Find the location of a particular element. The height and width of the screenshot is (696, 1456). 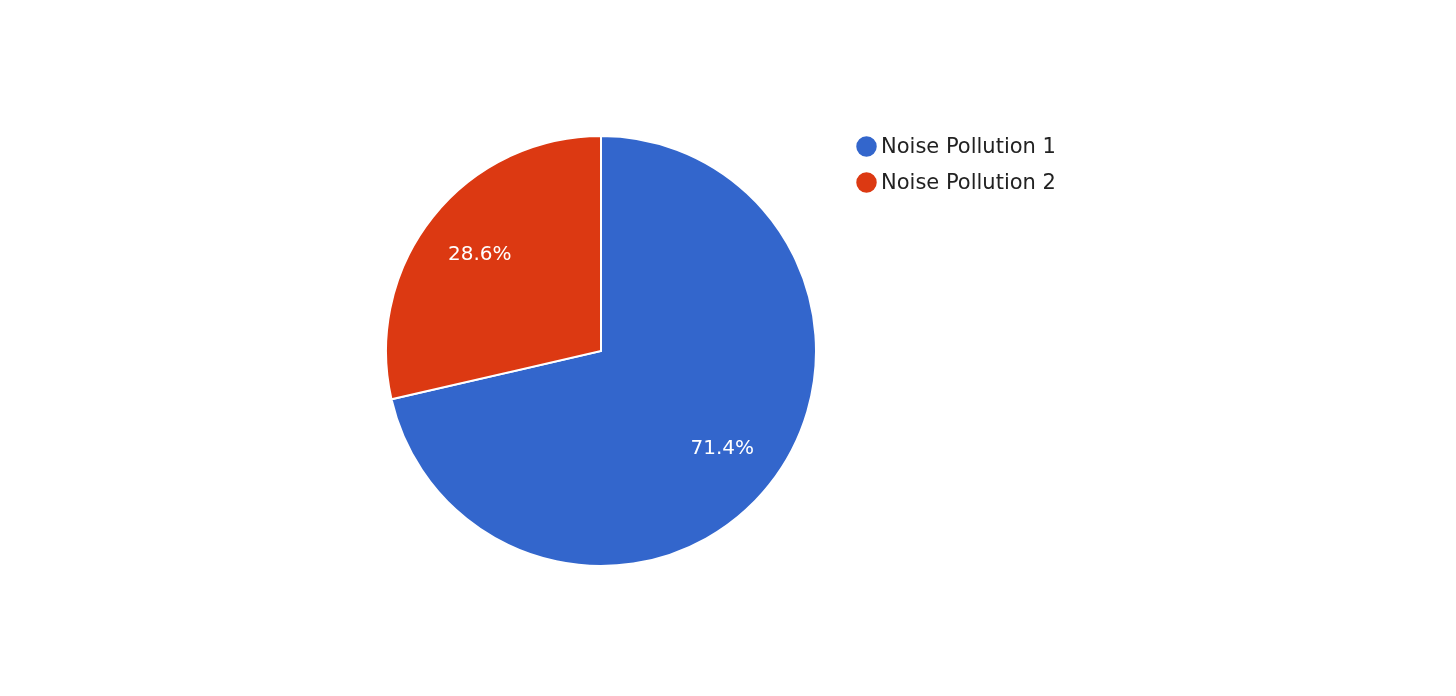

data-label: 28.6% is located at coordinates (479, 253).